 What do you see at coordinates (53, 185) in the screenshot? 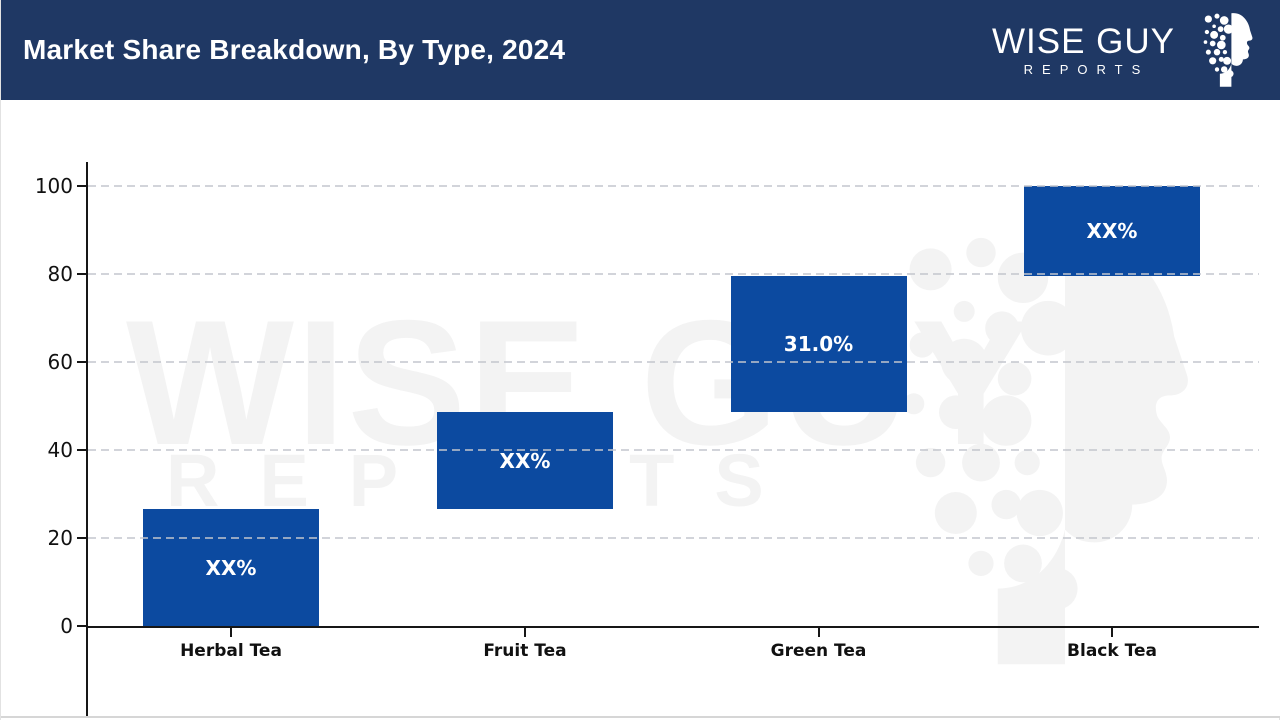
I see `y-tick-label-100: 100` at bounding box center [53, 185].